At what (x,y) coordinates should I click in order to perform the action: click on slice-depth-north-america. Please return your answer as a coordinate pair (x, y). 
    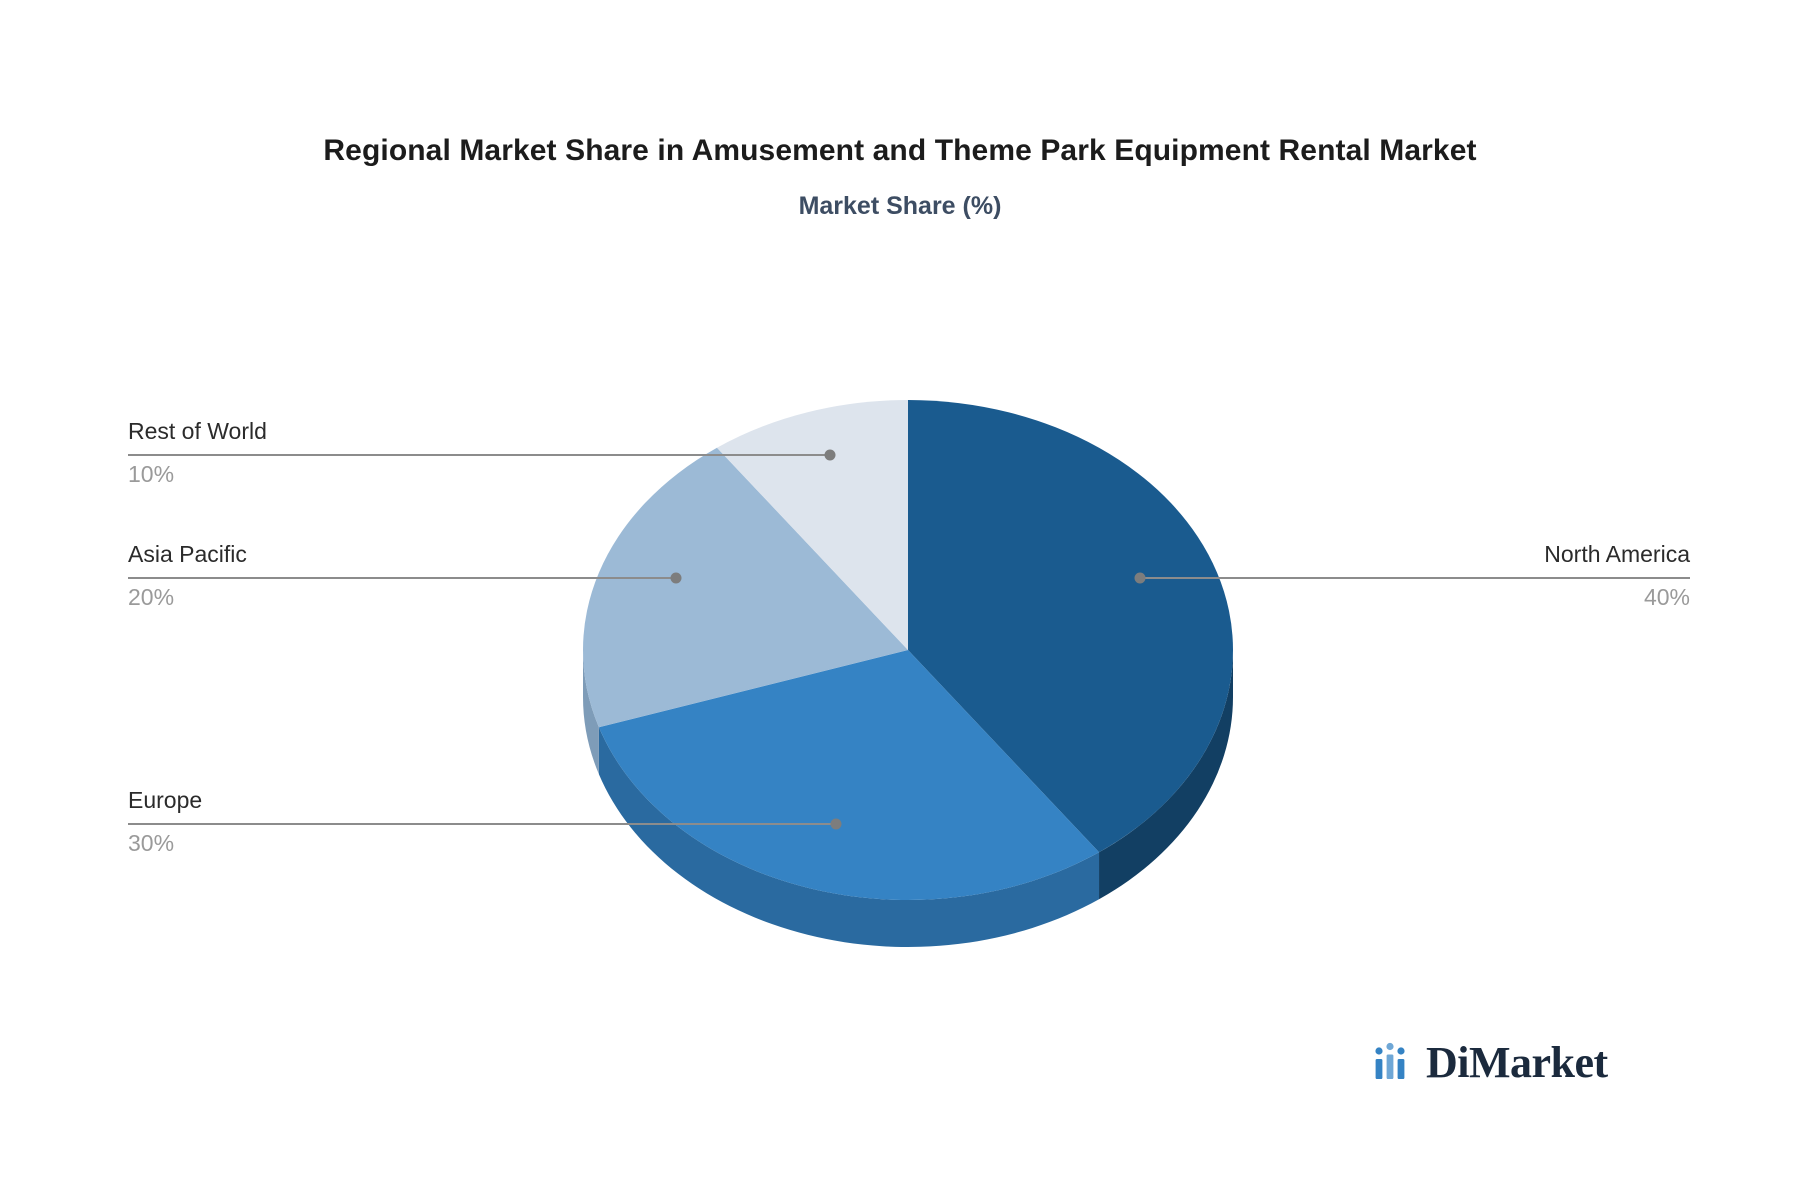
    Looking at the image, I should click on (1166, 775).